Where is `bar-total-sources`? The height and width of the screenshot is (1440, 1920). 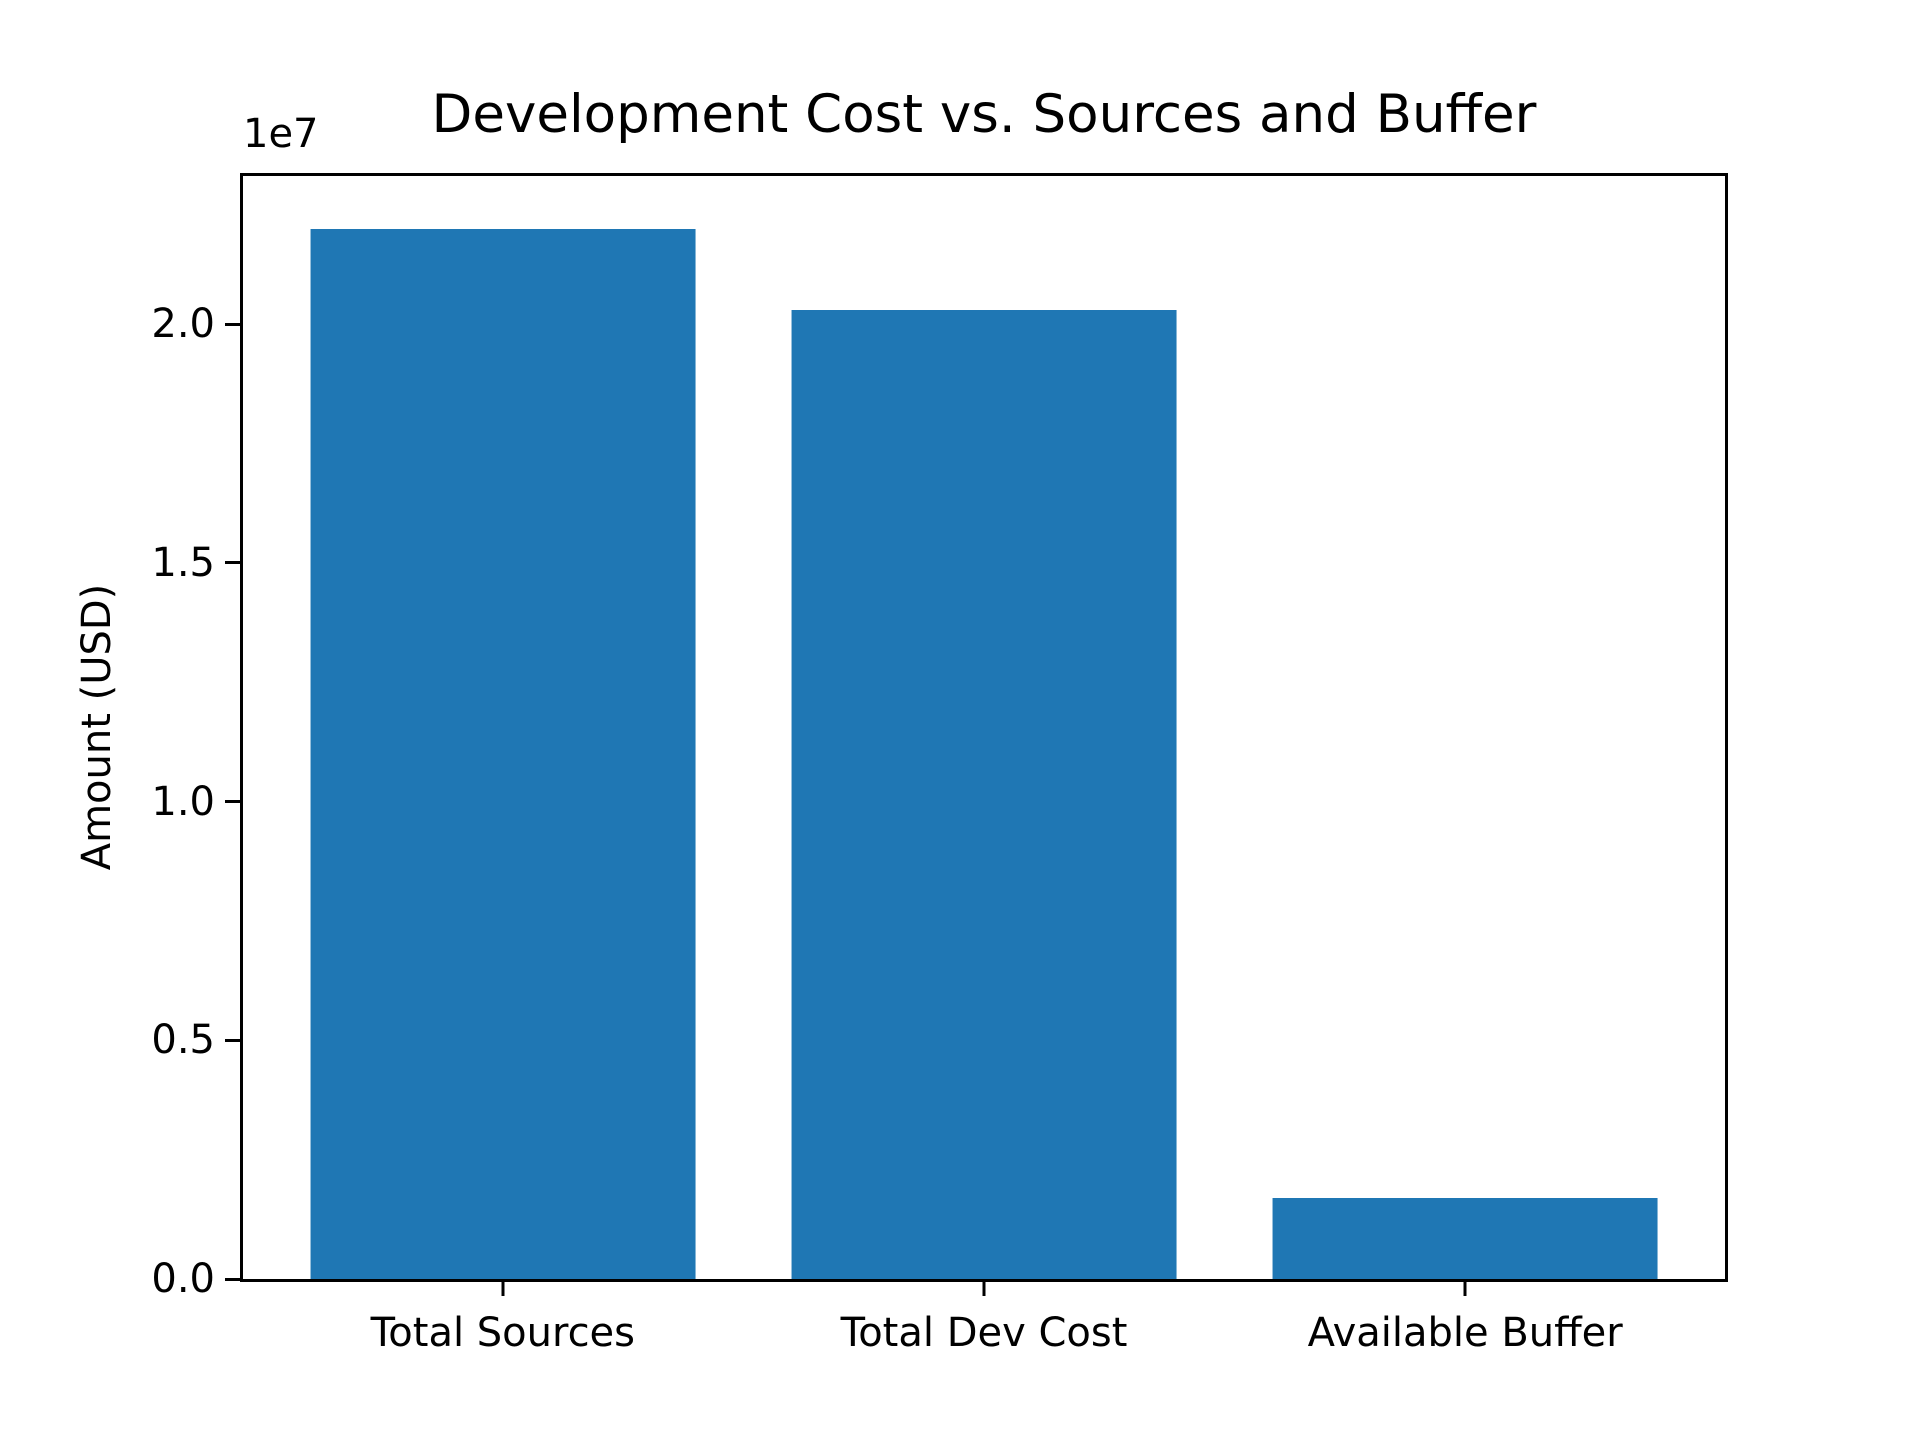
bar-total-sources is located at coordinates (503, 753).